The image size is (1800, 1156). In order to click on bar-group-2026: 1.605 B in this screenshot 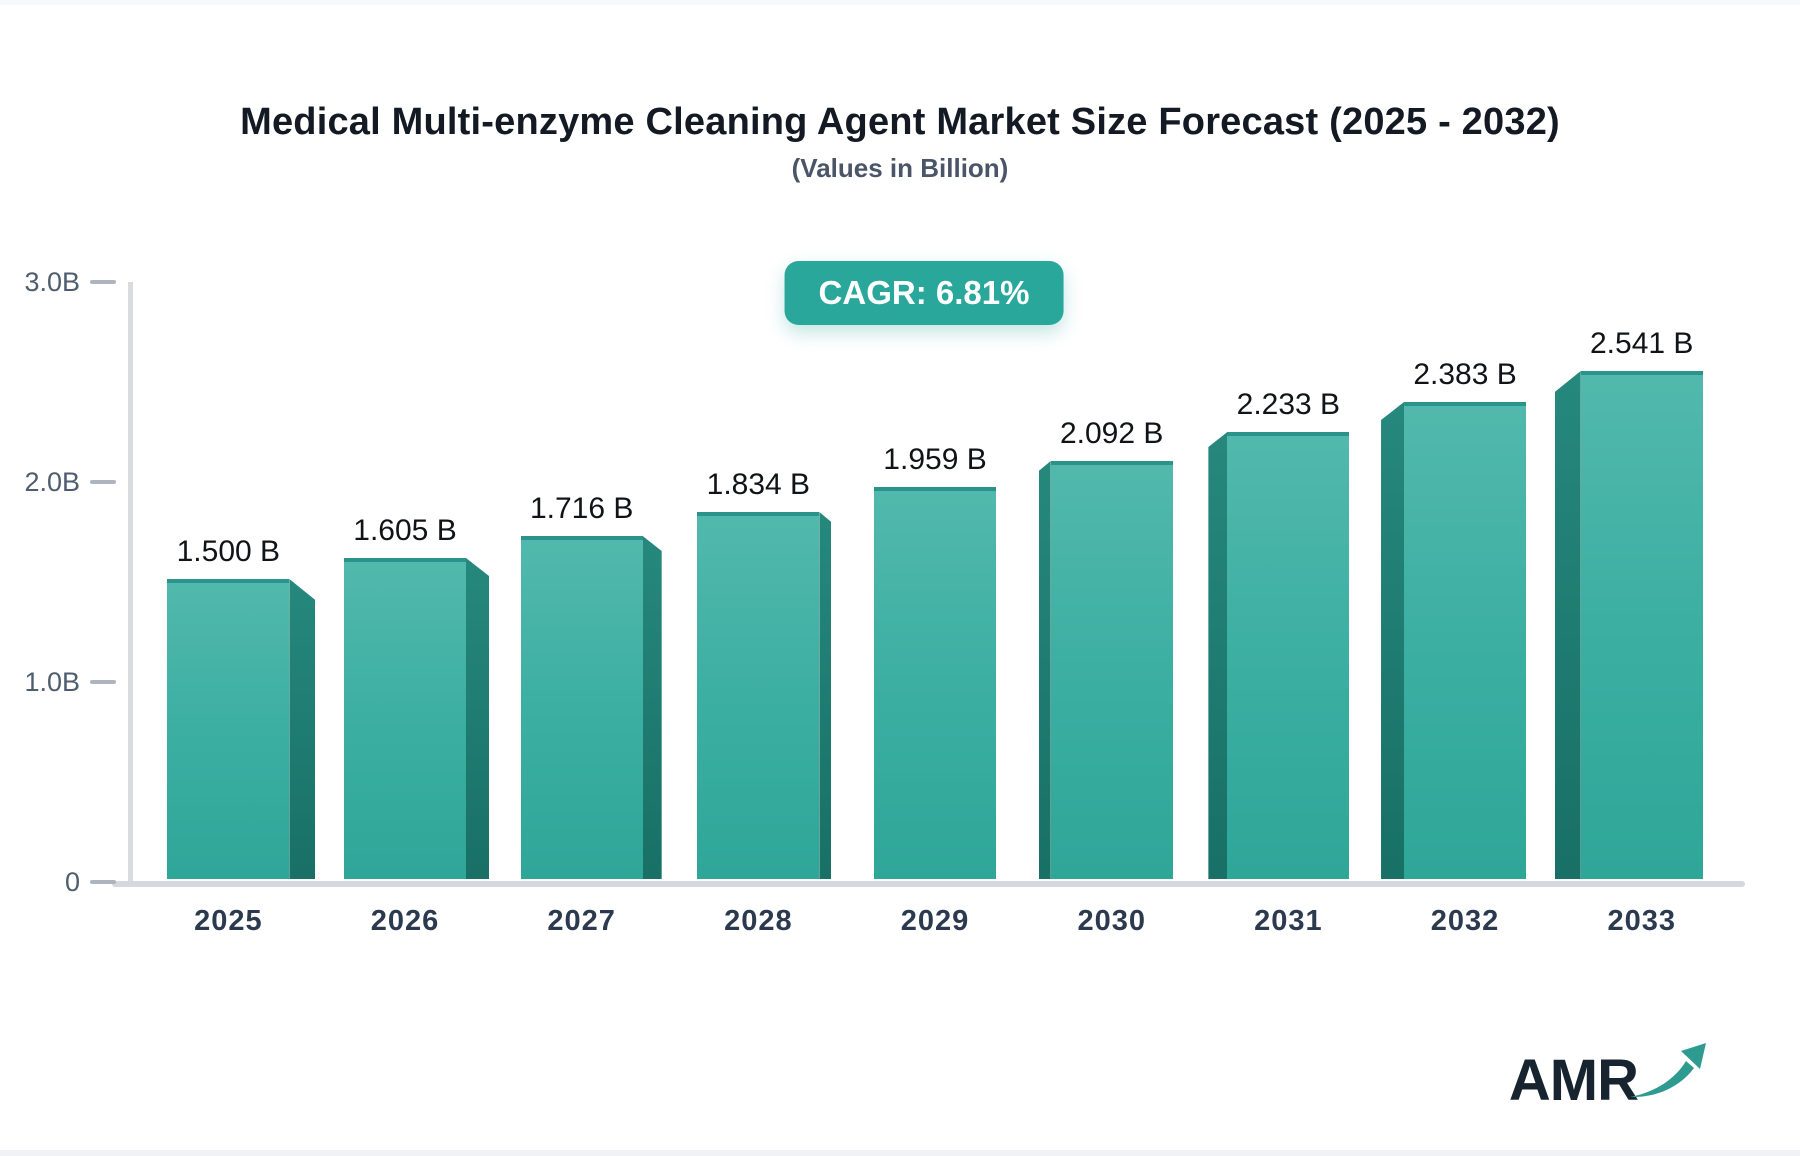, I will do `click(405, 579)`.